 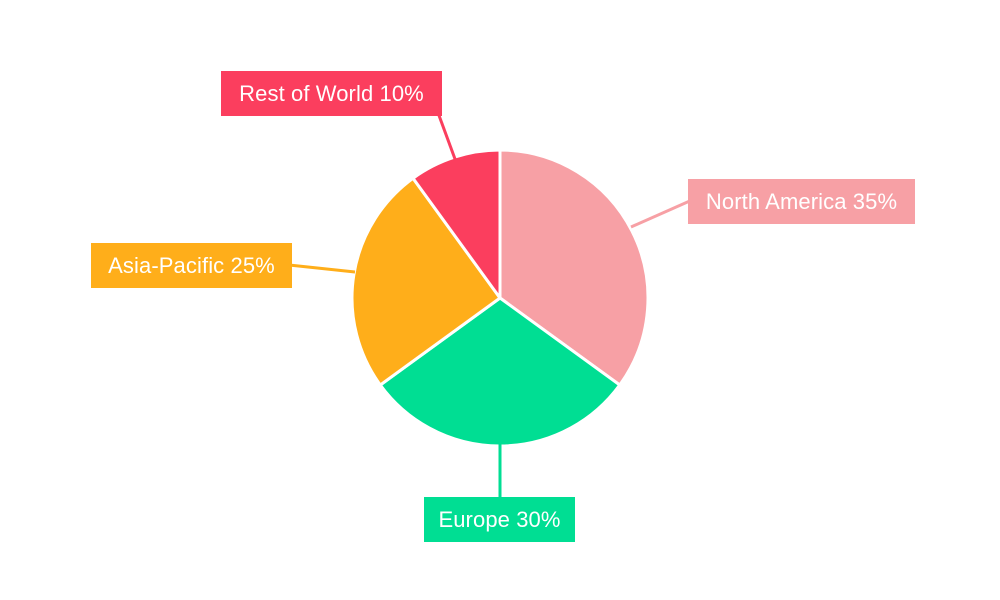 What do you see at coordinates (191, 265) in the screenshot?
I see `pie-label-asia-pacific: Asia-Pacific 25%` at bounding box center [191, 265].